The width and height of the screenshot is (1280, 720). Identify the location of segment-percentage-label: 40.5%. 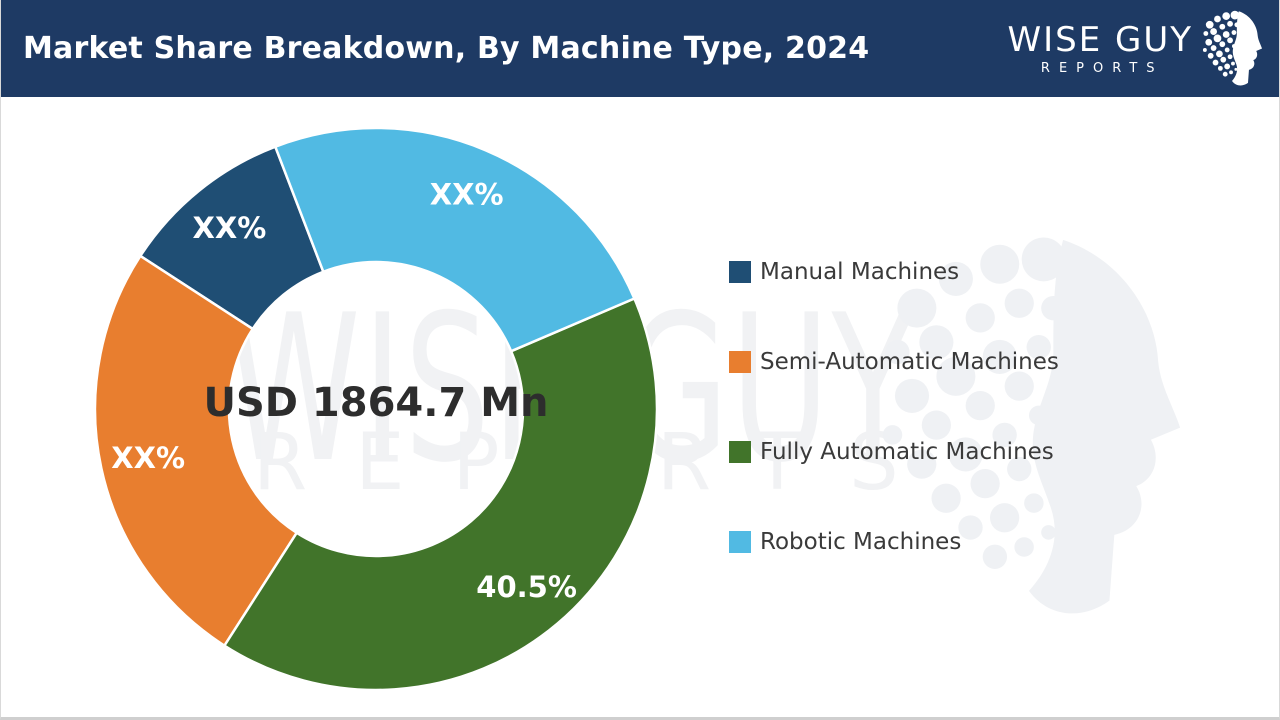
(526, 587).